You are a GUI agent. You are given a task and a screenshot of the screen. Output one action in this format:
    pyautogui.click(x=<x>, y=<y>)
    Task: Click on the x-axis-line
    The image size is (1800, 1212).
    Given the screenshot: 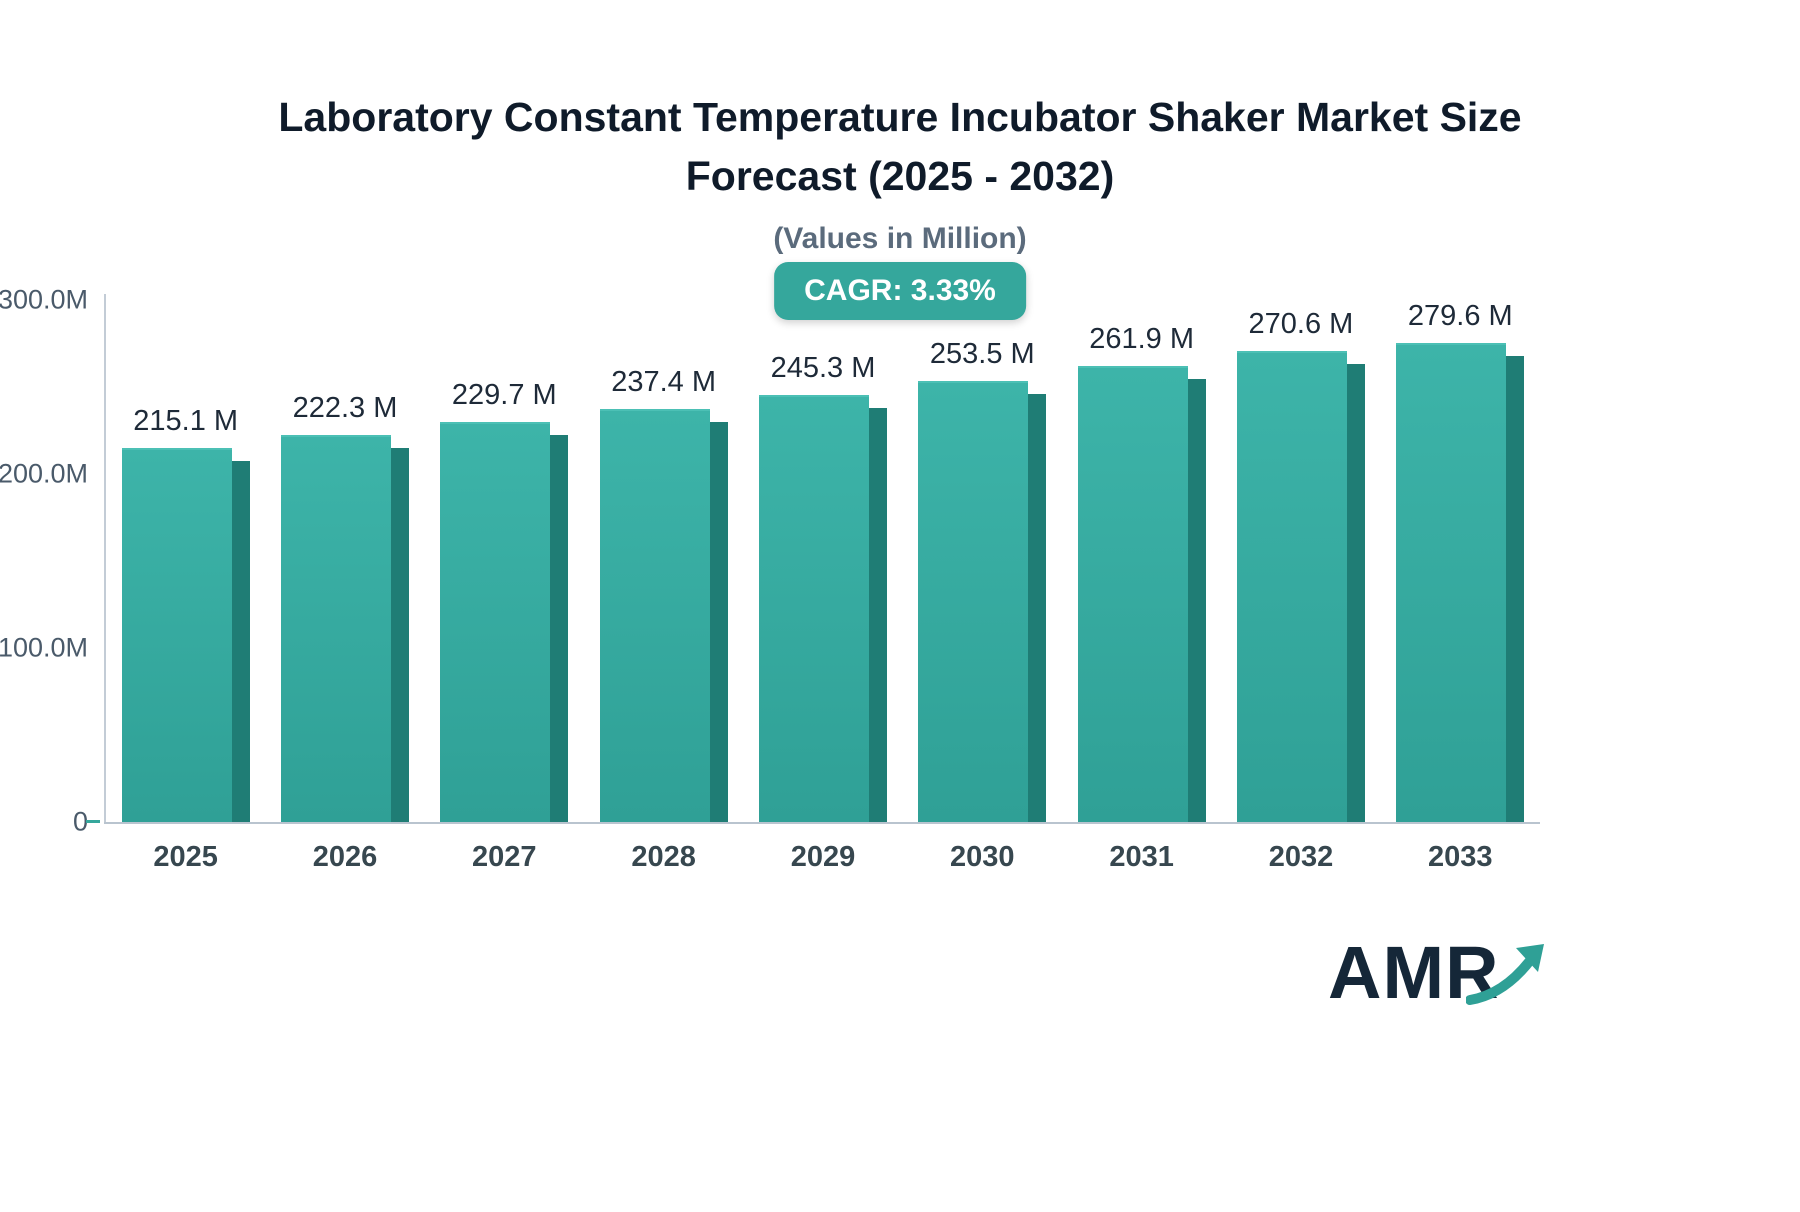 What is the action you would take?
    pyautogui.click(x=822, y=823)
    